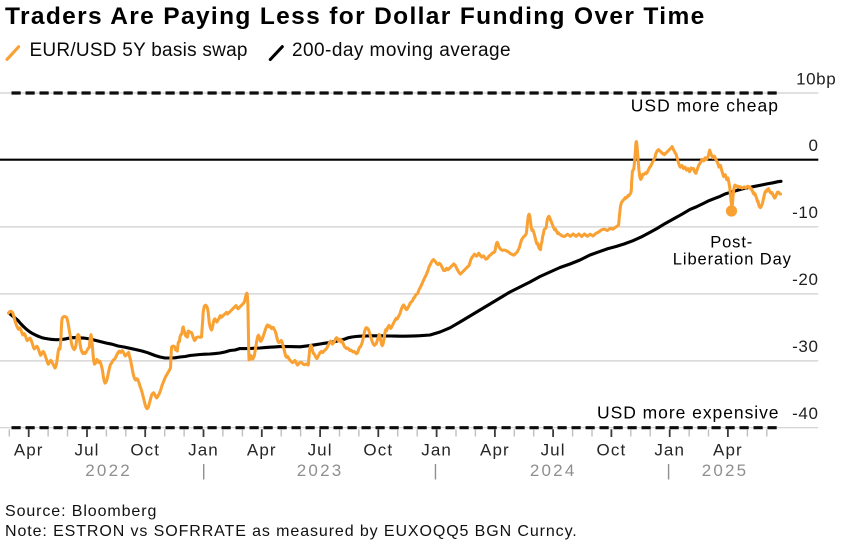 The height and width of the screenshot is (550, 845). What do you see at coordinates (732, 260) in the screenshot?
I see `svg-text: Liberation Day` at bounding box center [732, 260].